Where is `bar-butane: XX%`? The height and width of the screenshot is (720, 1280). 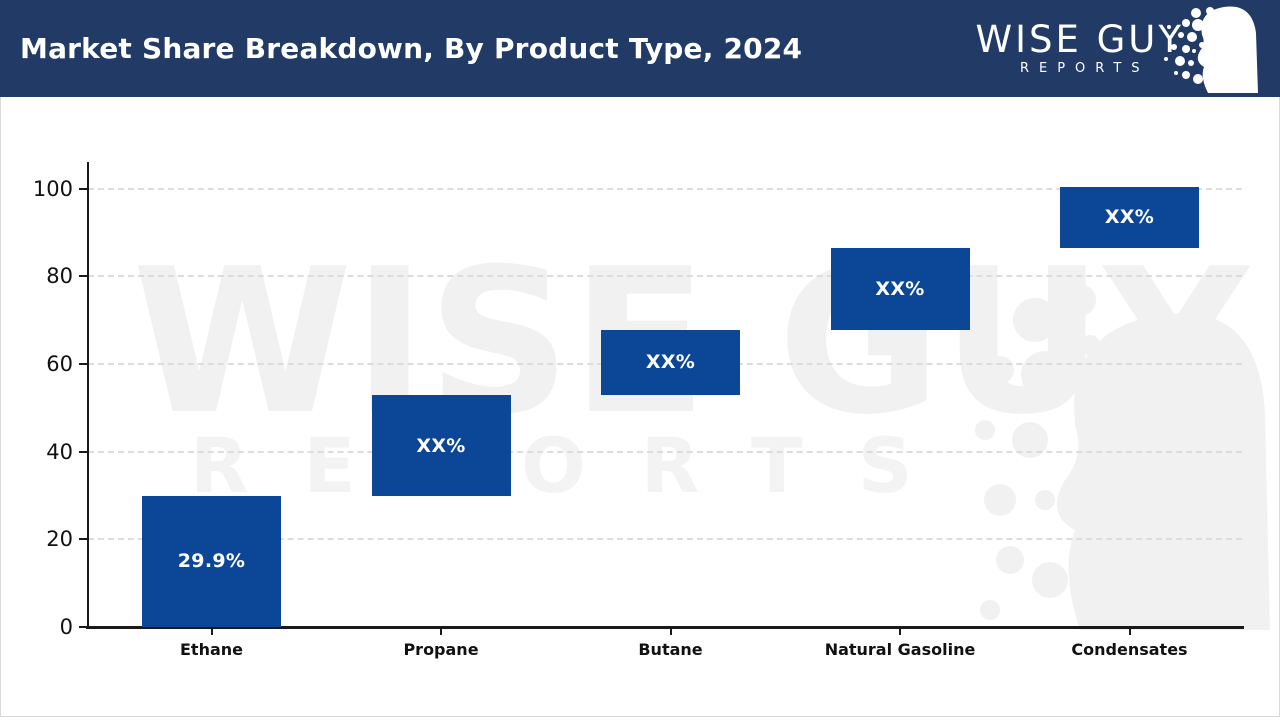
bar-butane: XX% is located at coordinates (670, 362).